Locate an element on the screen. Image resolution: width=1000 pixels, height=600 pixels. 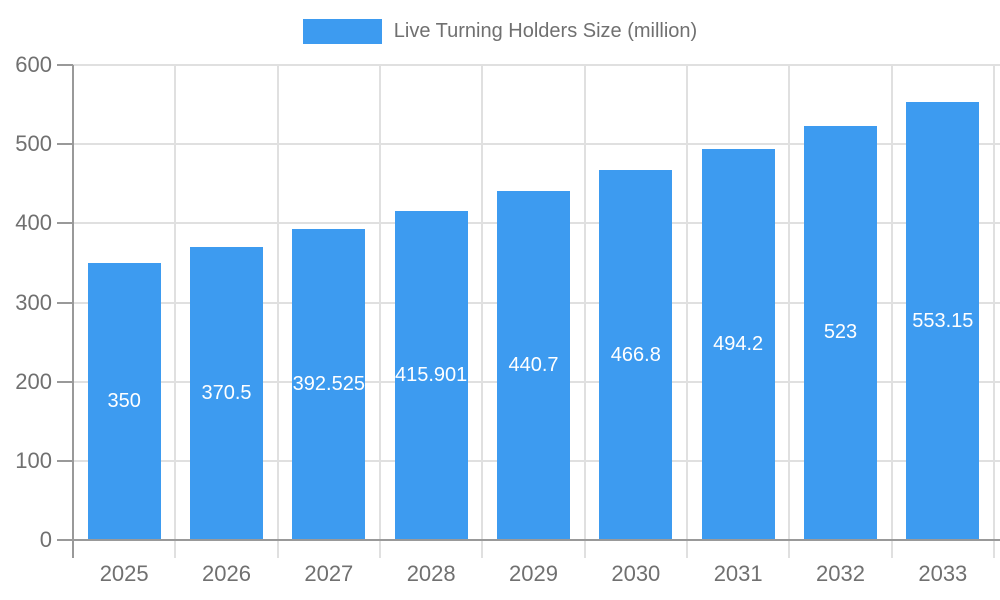
bar: 392.525 is located at coordinates (329, 384).